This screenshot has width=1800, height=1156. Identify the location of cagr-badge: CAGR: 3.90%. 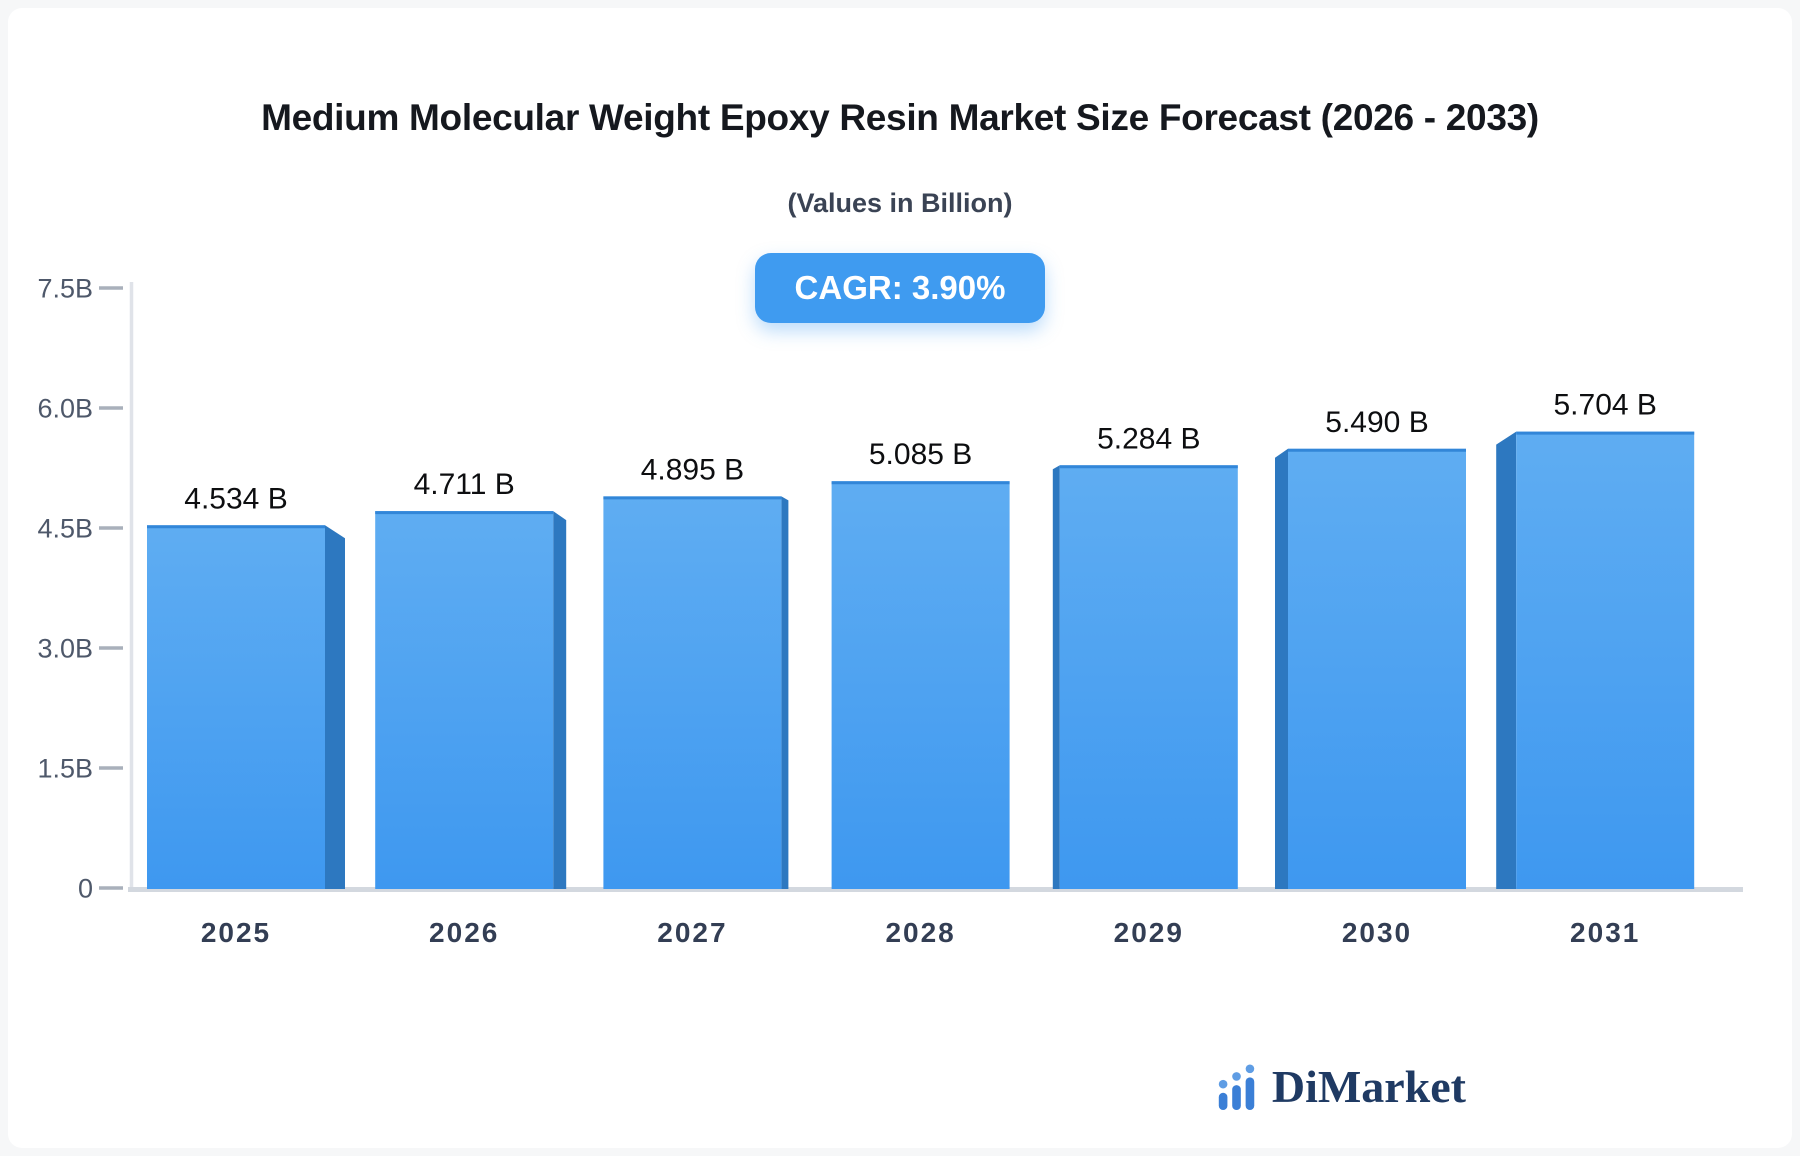
(900, 288).